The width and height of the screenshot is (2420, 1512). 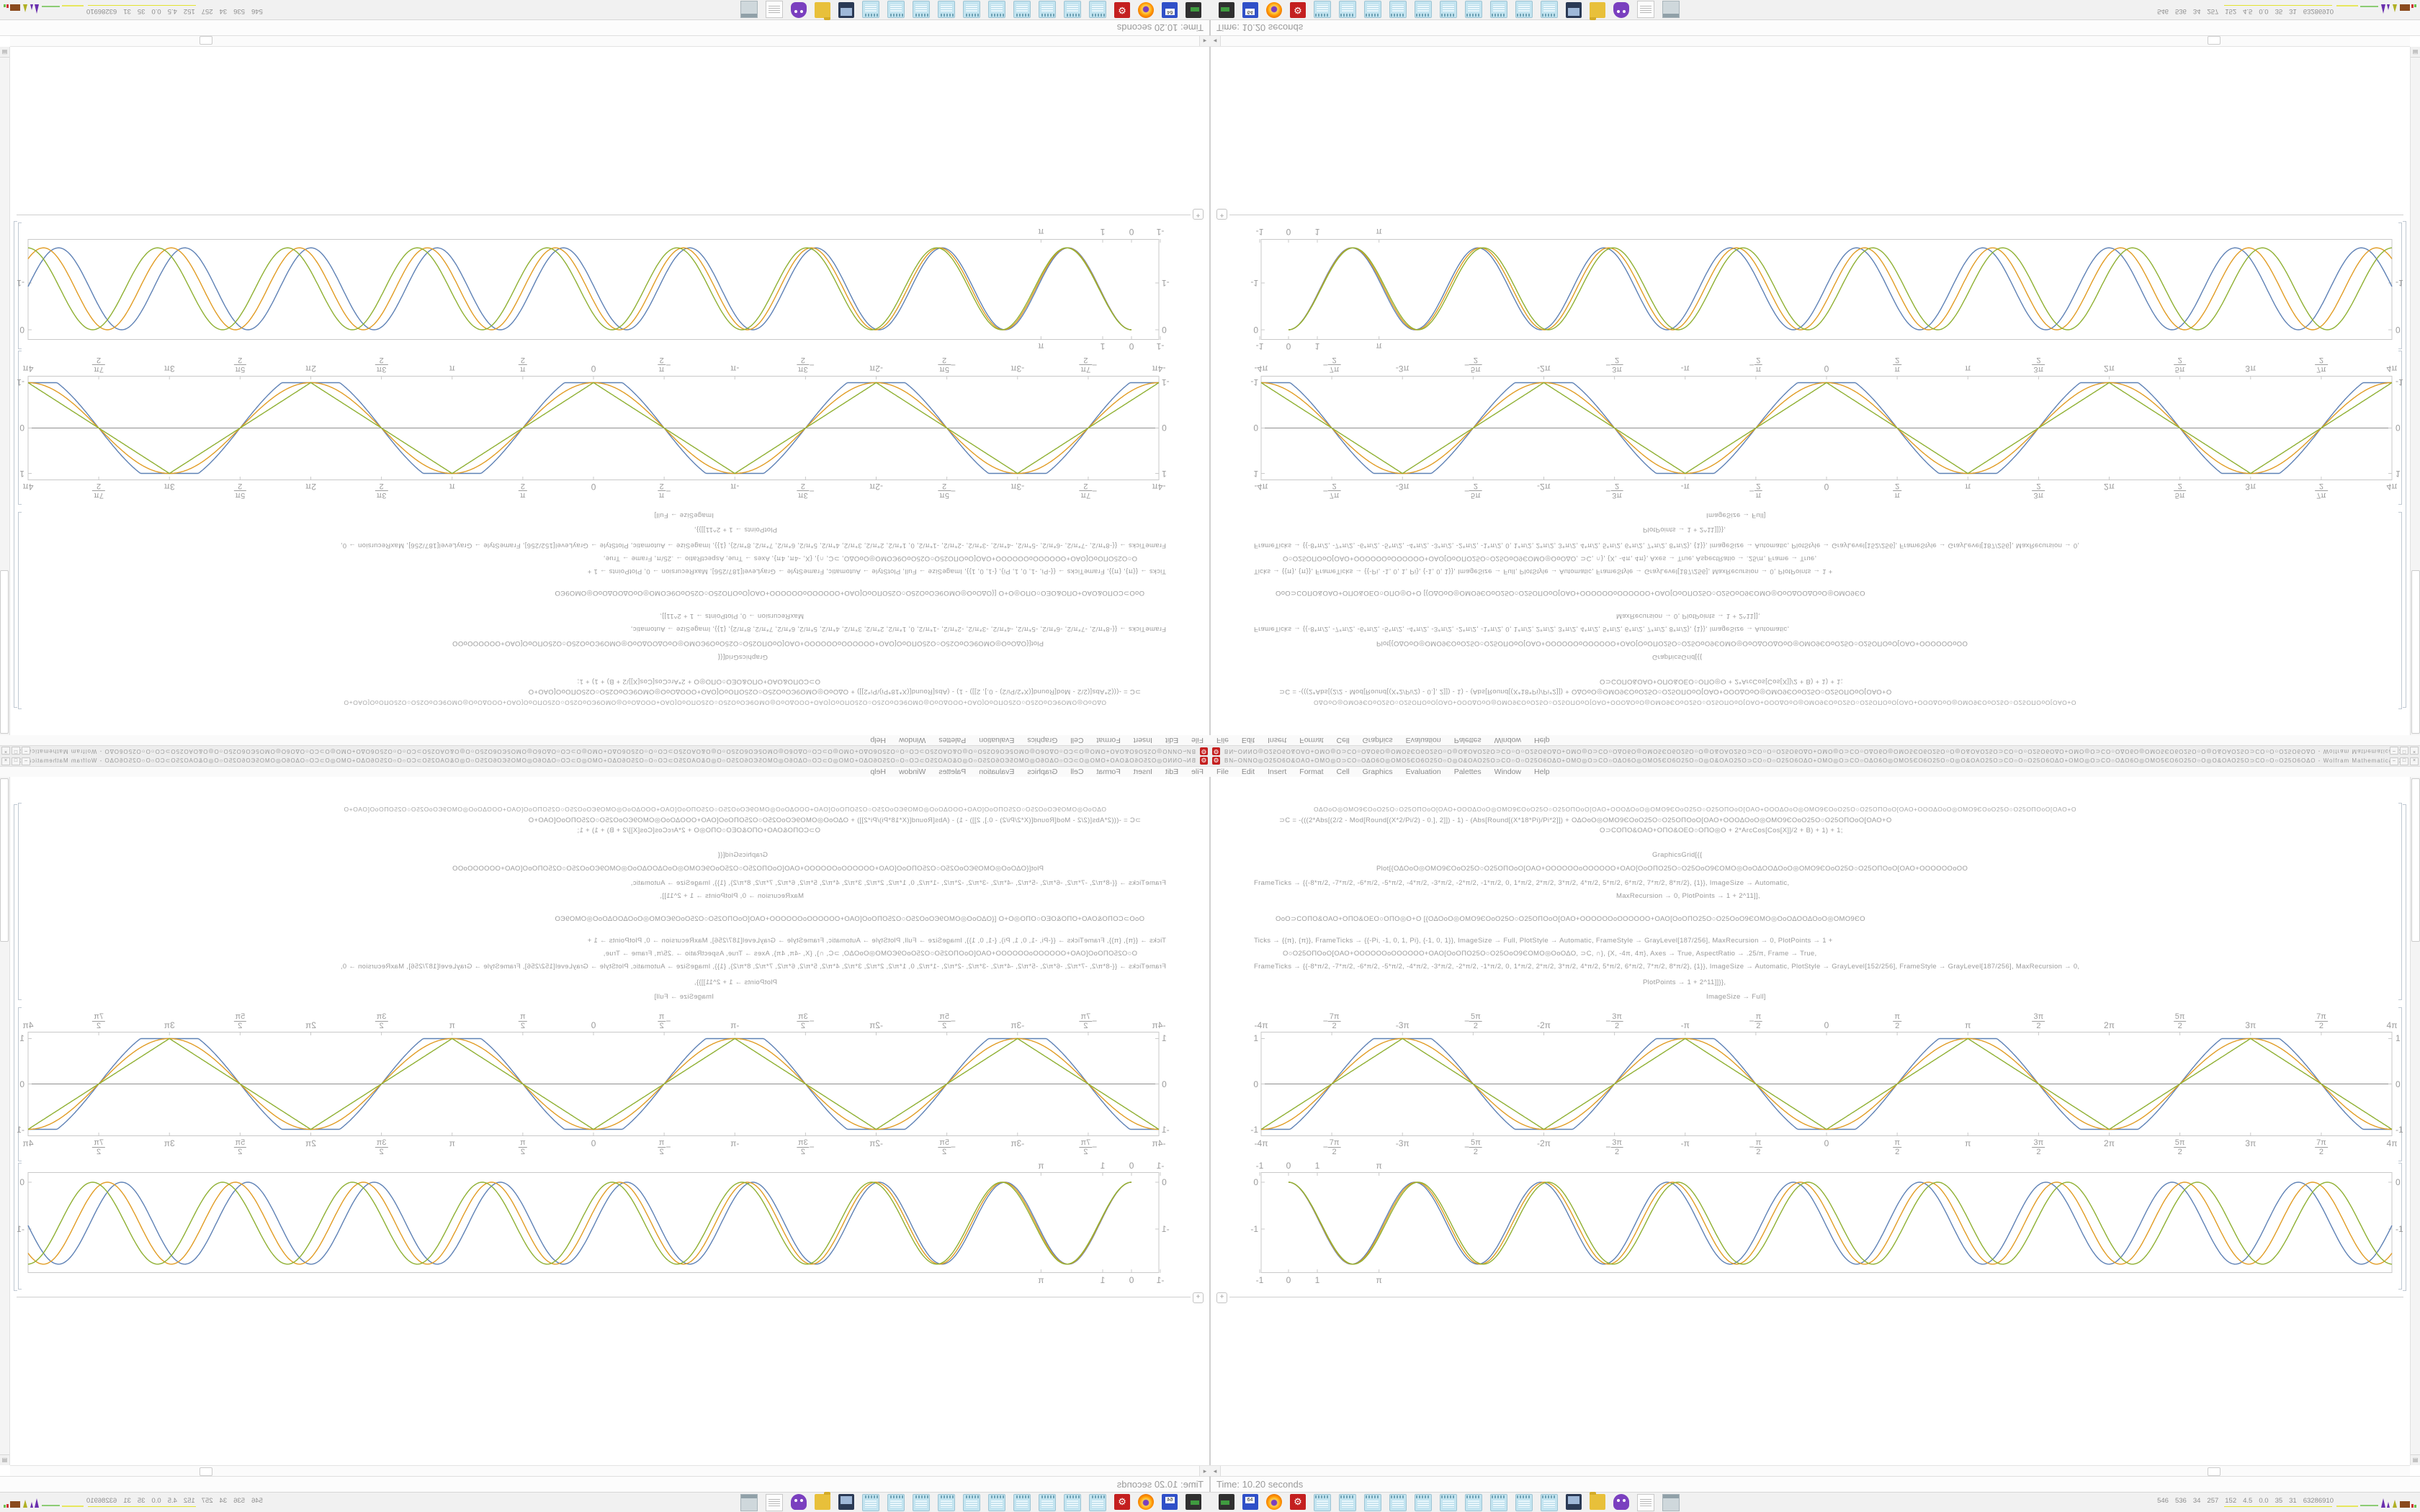 I want to click on menu-item-palettes: Palettes, so click(x=952, y=740).